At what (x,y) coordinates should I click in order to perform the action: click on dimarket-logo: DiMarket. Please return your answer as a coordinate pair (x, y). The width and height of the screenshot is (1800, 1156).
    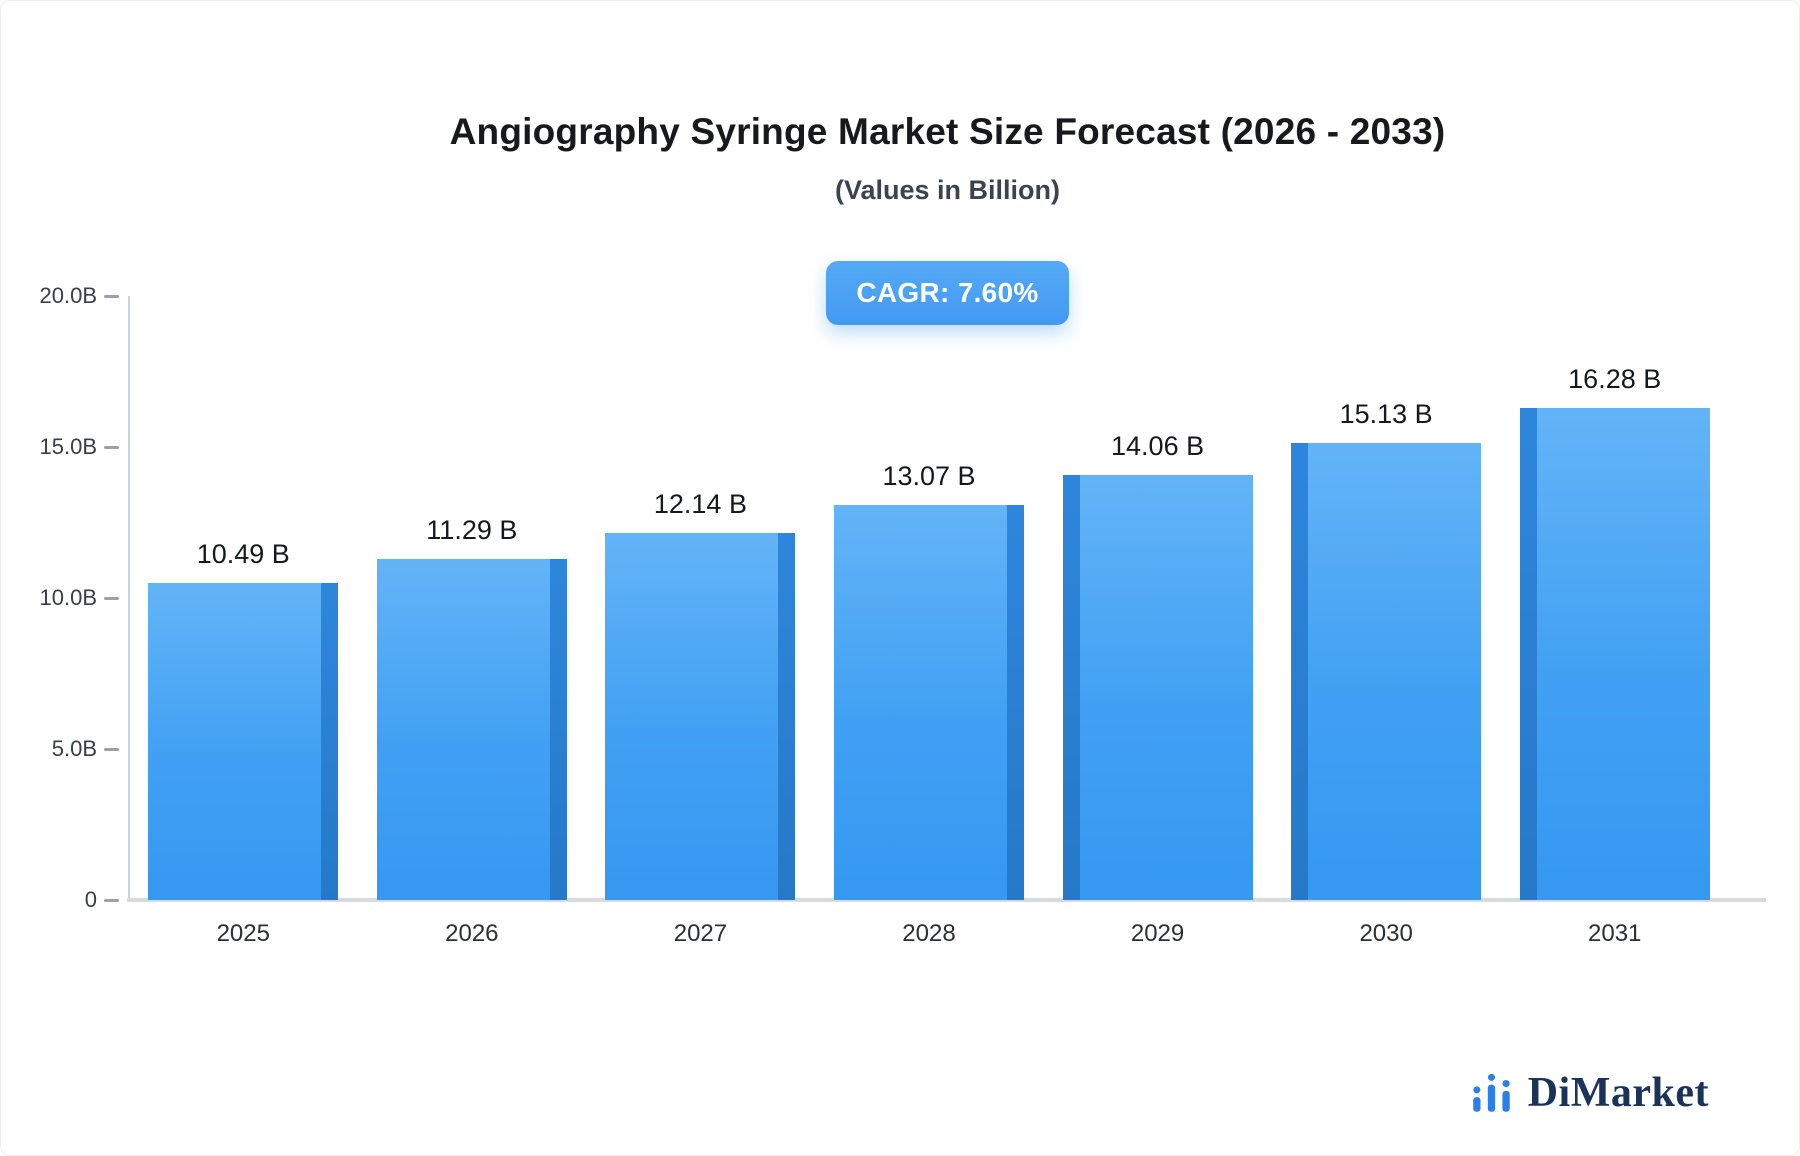
    Looking at the image, I should click on (1588, 1093).